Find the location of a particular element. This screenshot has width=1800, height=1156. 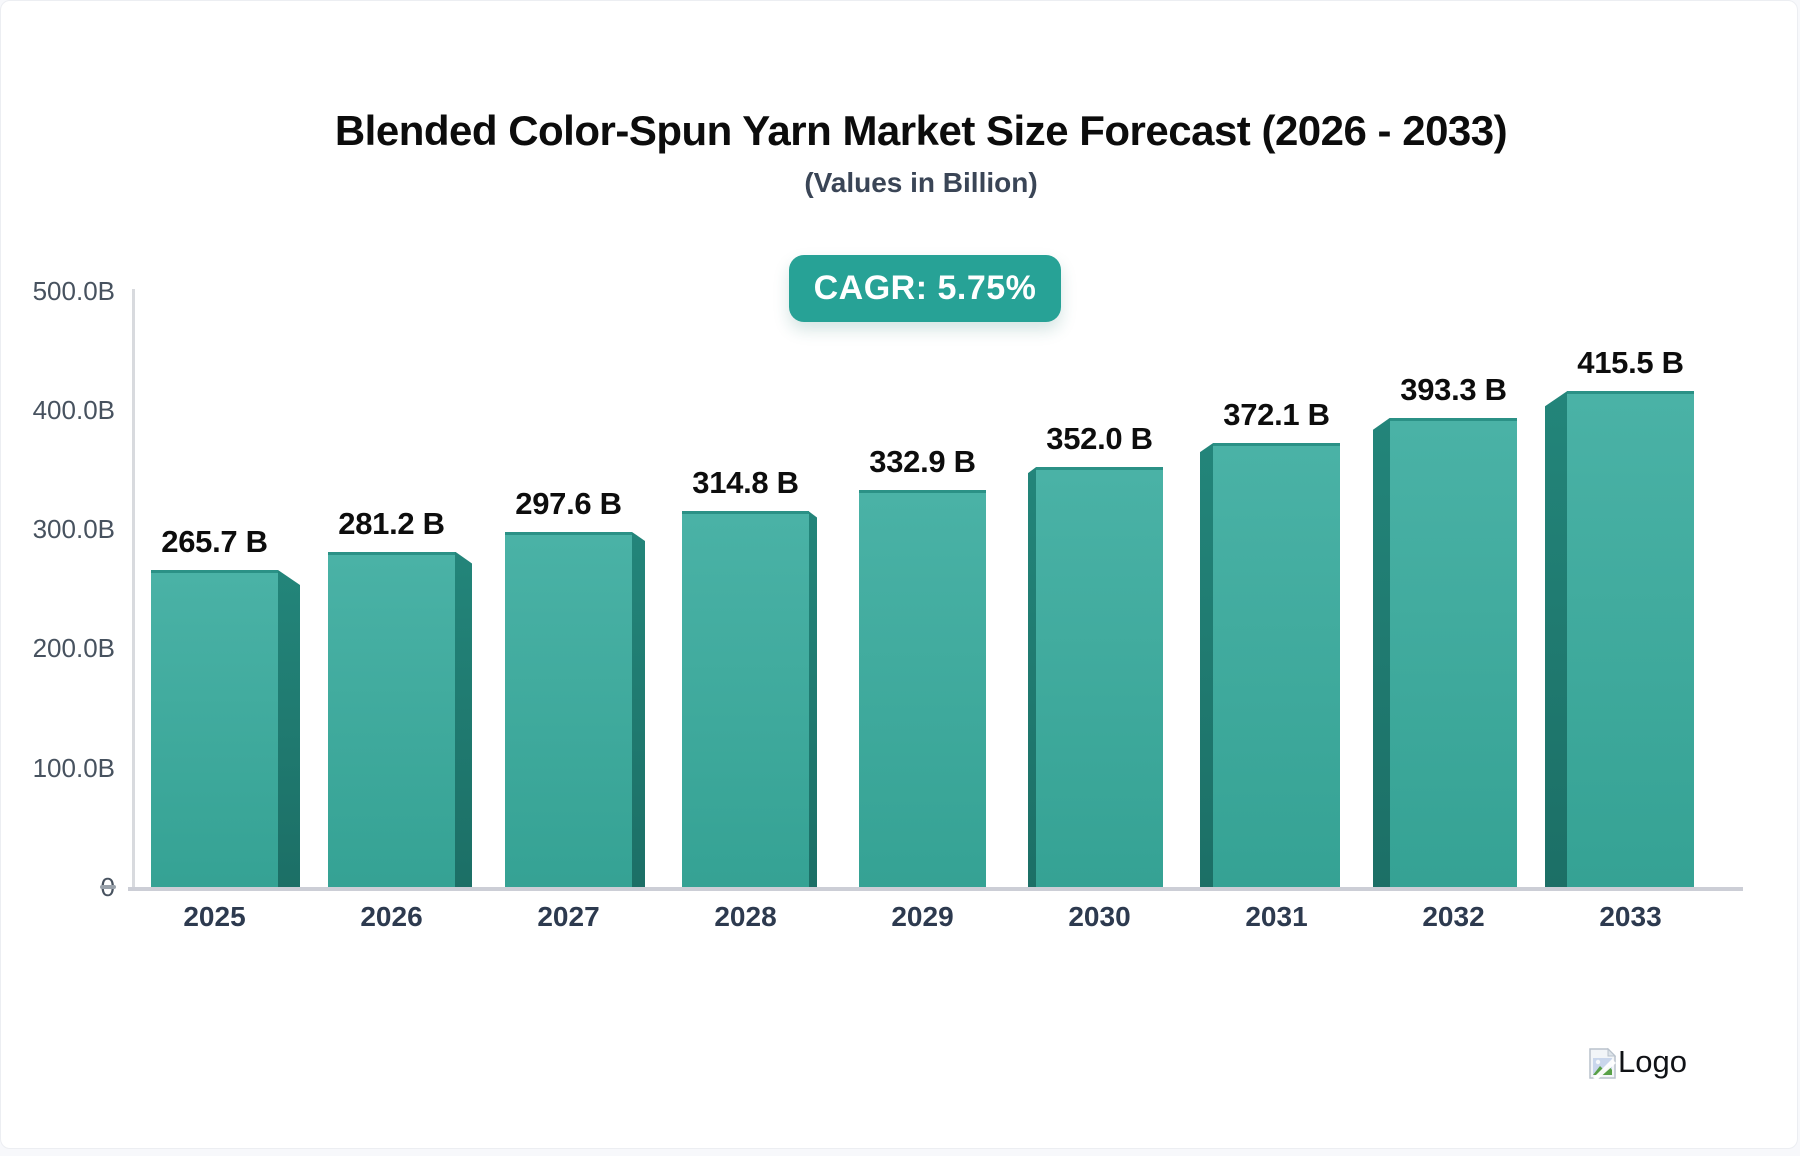

bar-value-label: 415.5 B is located at coordinates (1630, 363).